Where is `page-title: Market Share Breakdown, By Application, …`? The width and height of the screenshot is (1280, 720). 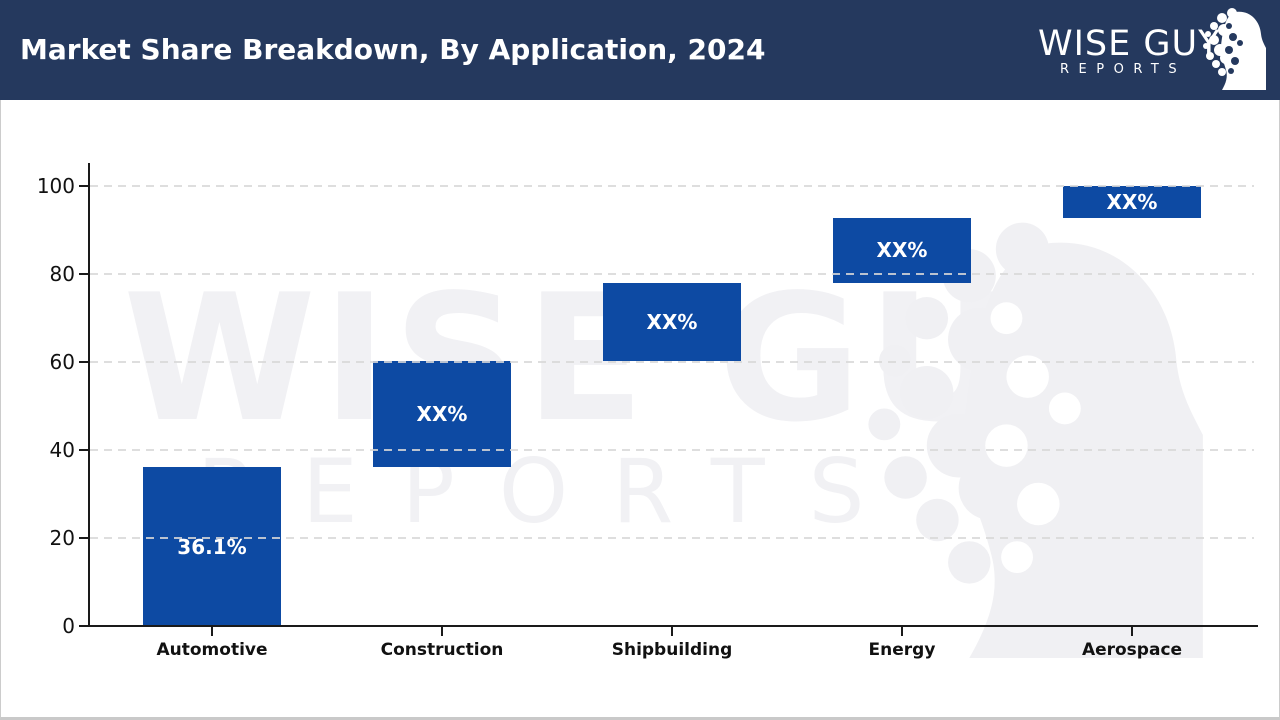 page-title: Market Share Breakdown, By Application, … is located at coordinates (393, 49).